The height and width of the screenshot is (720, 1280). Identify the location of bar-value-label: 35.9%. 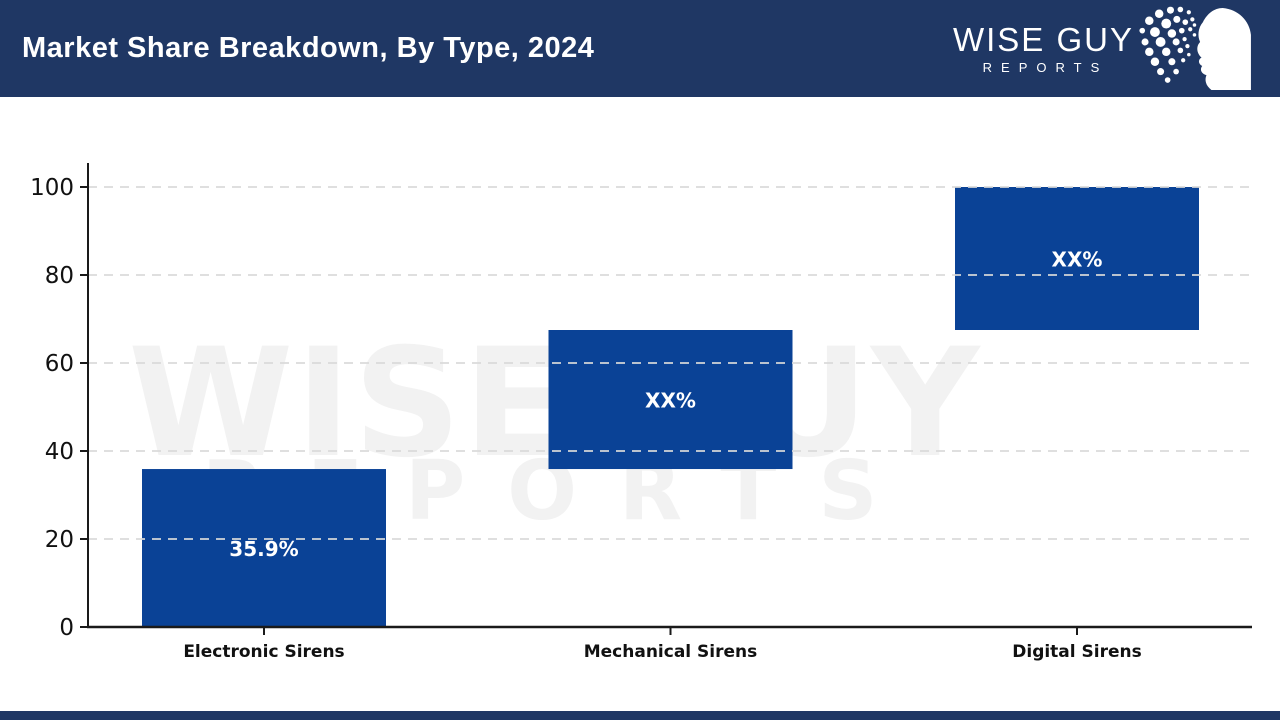
(263, 549).